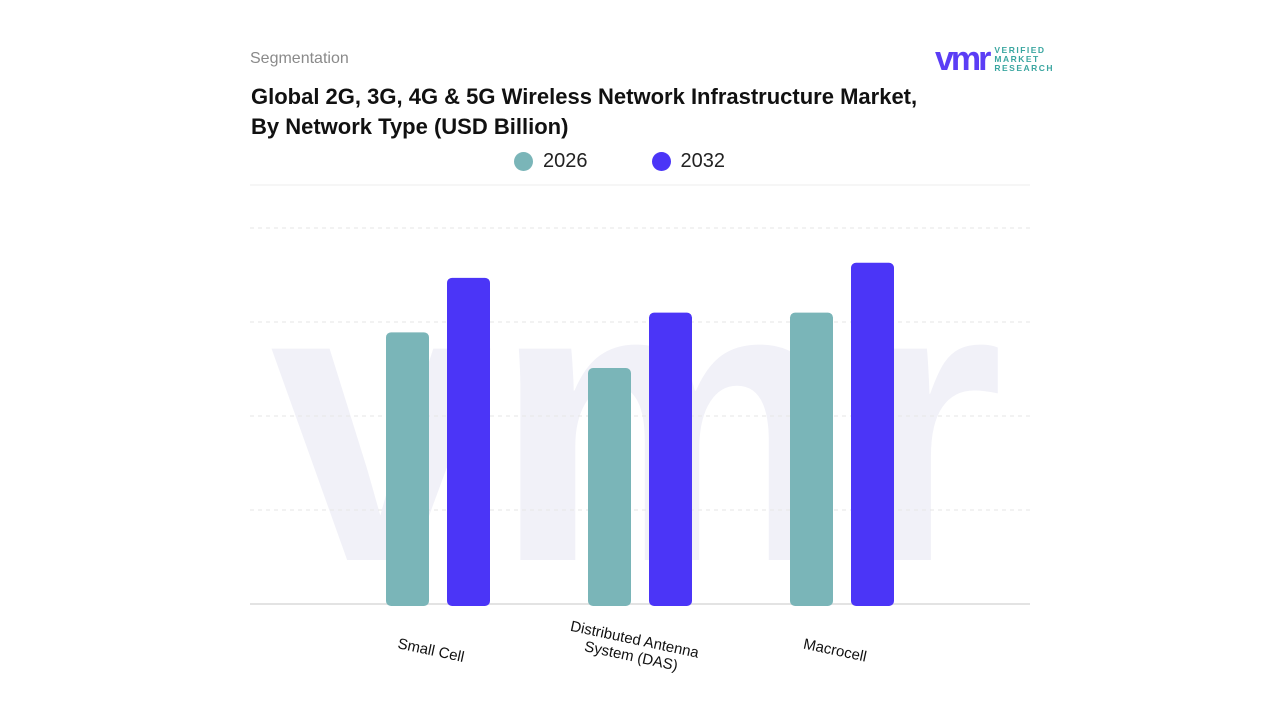  What do you see at coordinates (661, 161) in the screenshot?
I see `legend-swatch-2032` at bounding box center [661, 161].